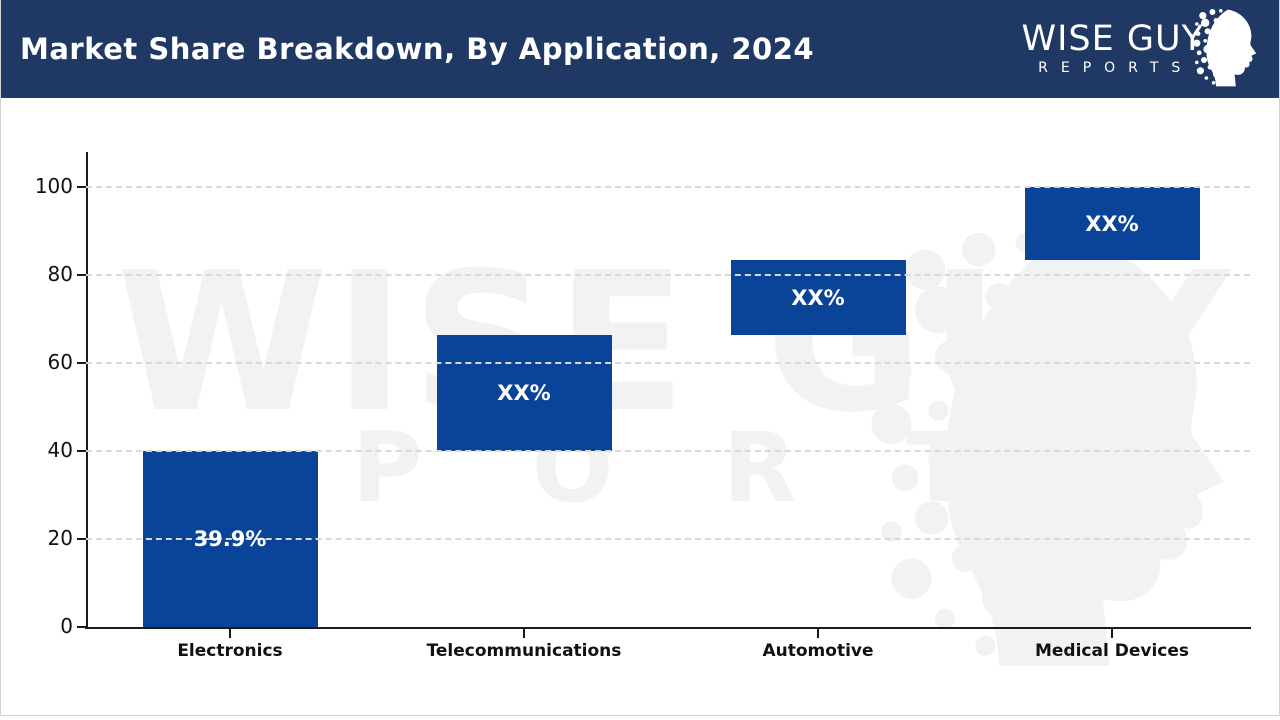 The image size is (1280, 720). I want to click on x-axis-line, so click(668, 628).